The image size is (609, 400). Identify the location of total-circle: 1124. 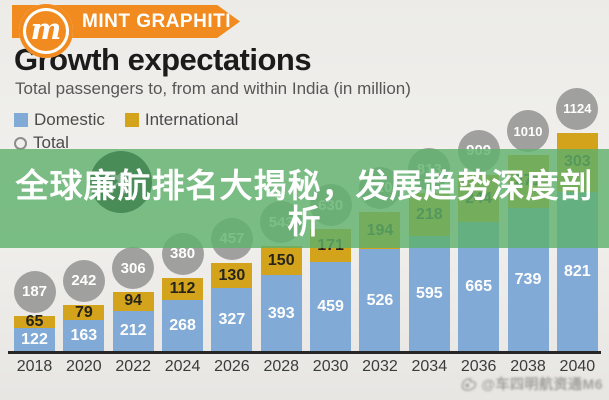
(577, 108).